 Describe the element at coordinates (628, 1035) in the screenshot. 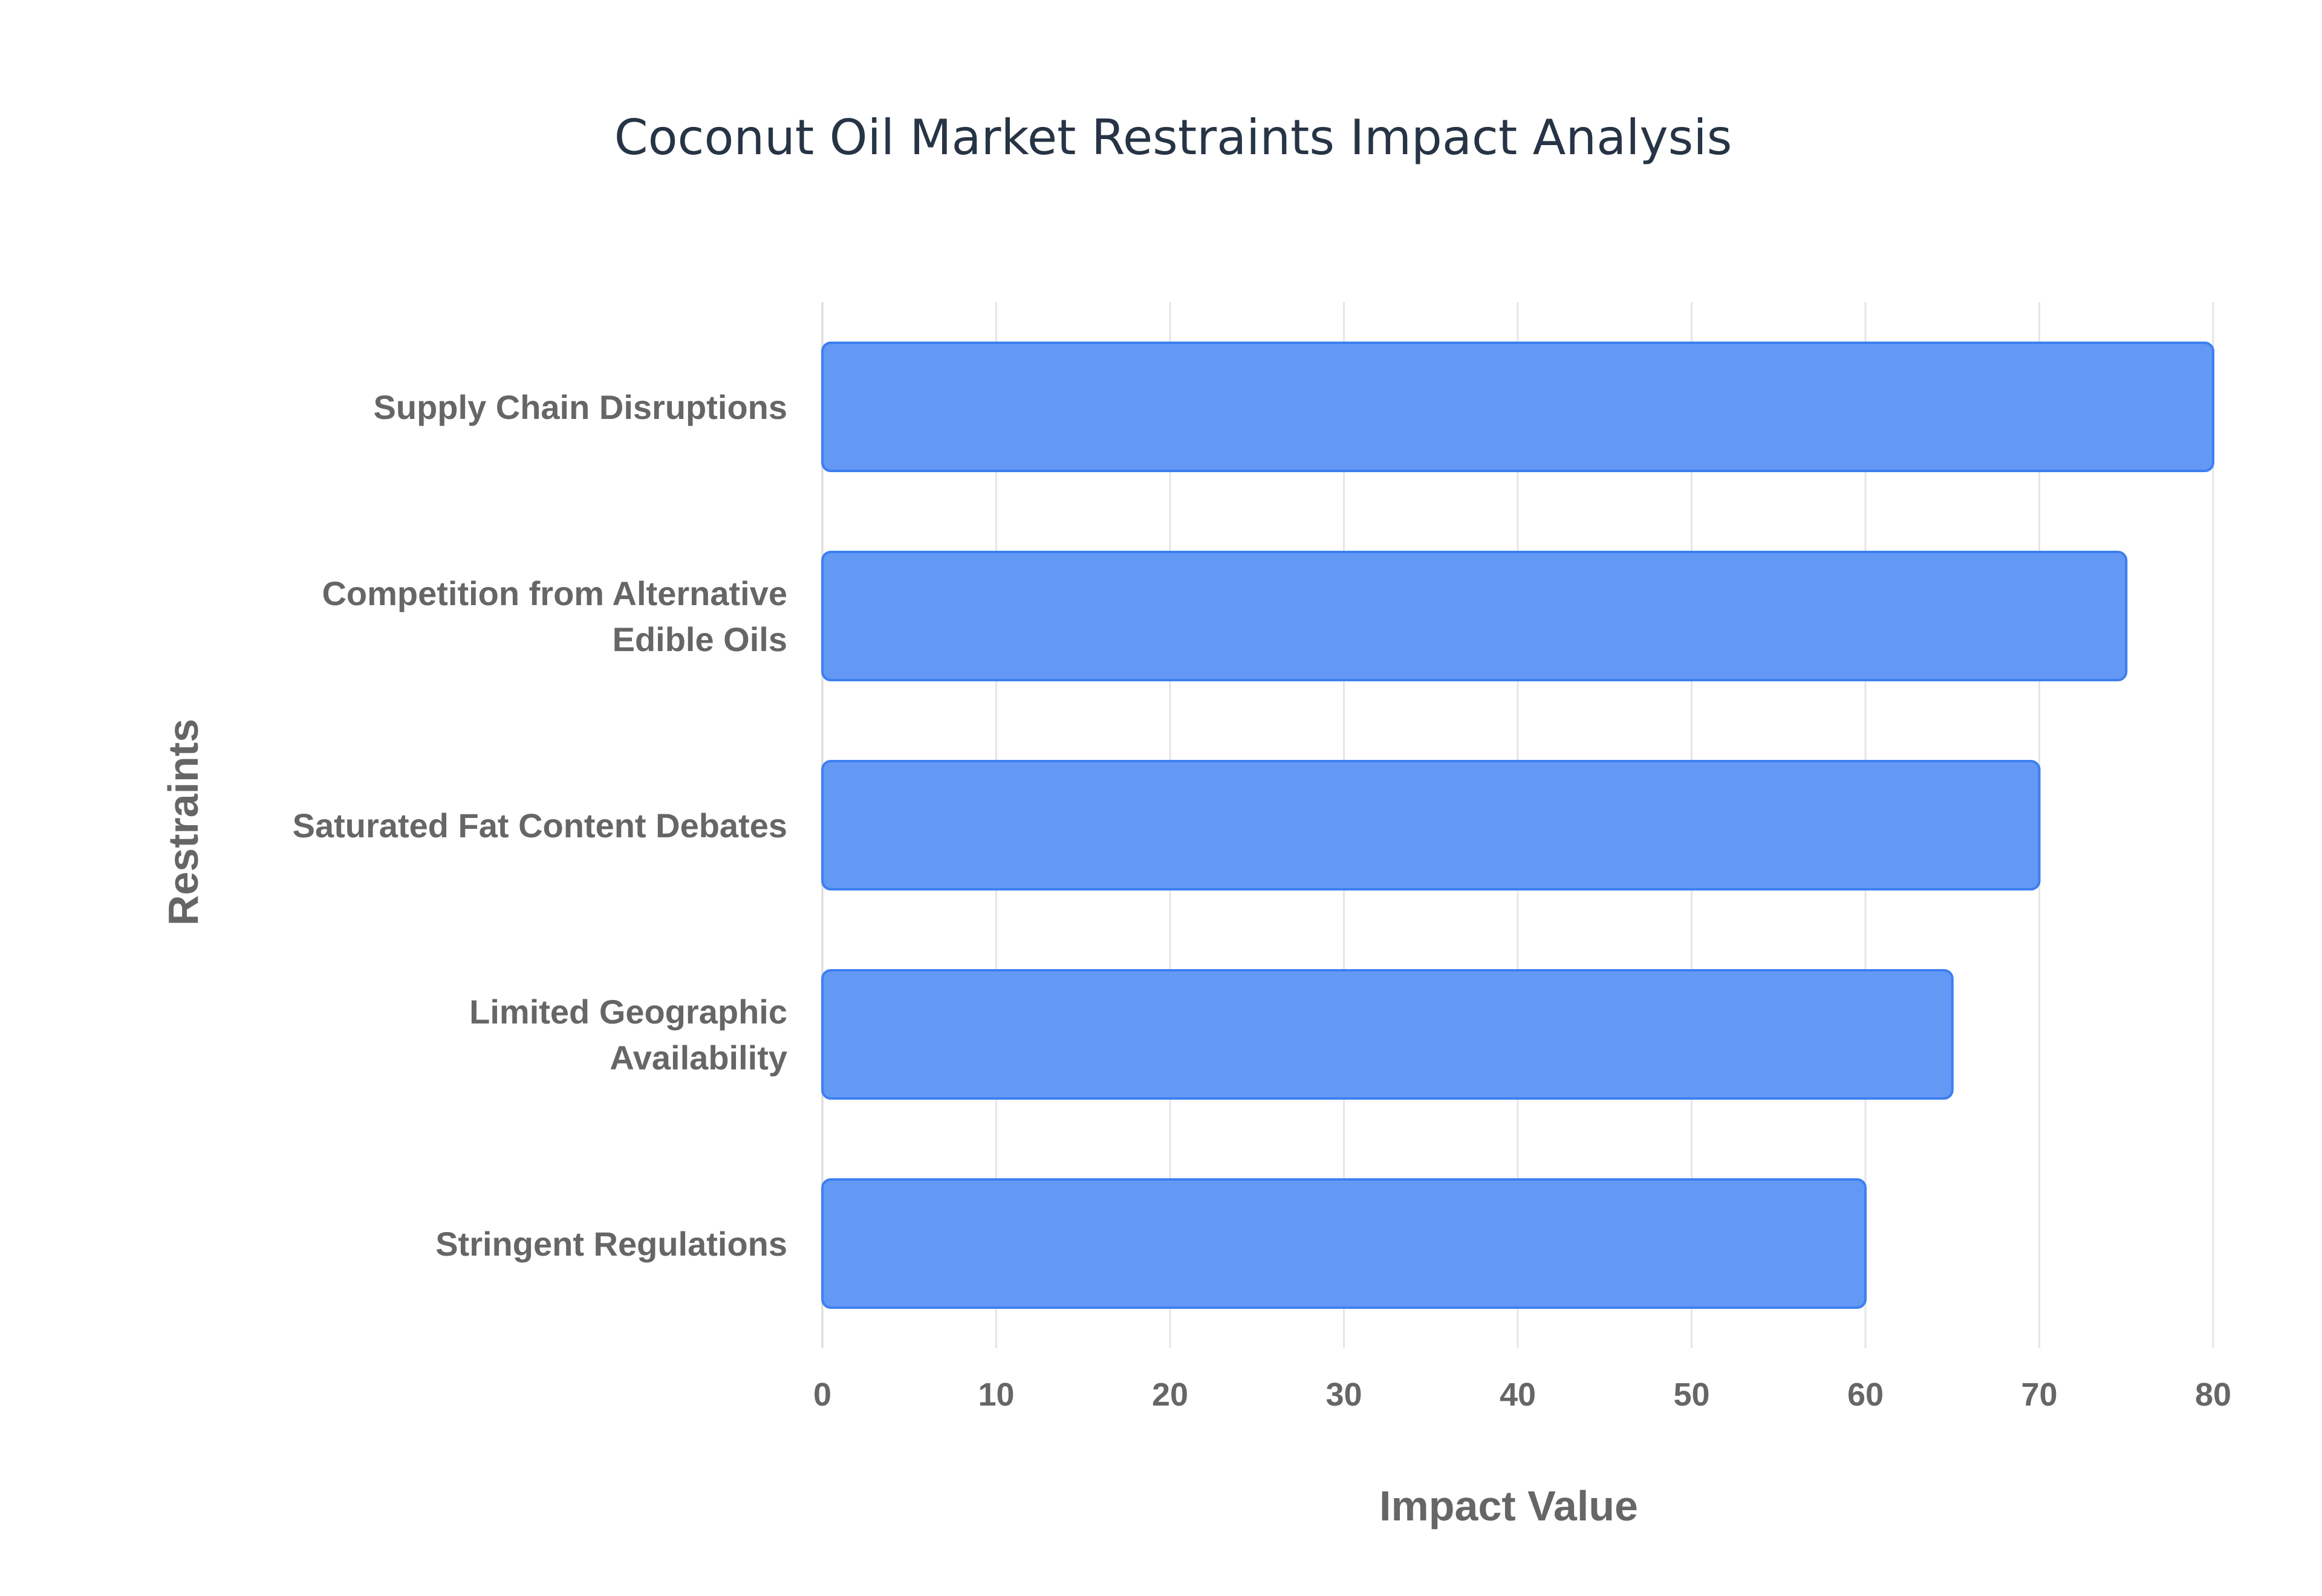

I see `y-category-label-3: Limited Geographic Availability` at that location.